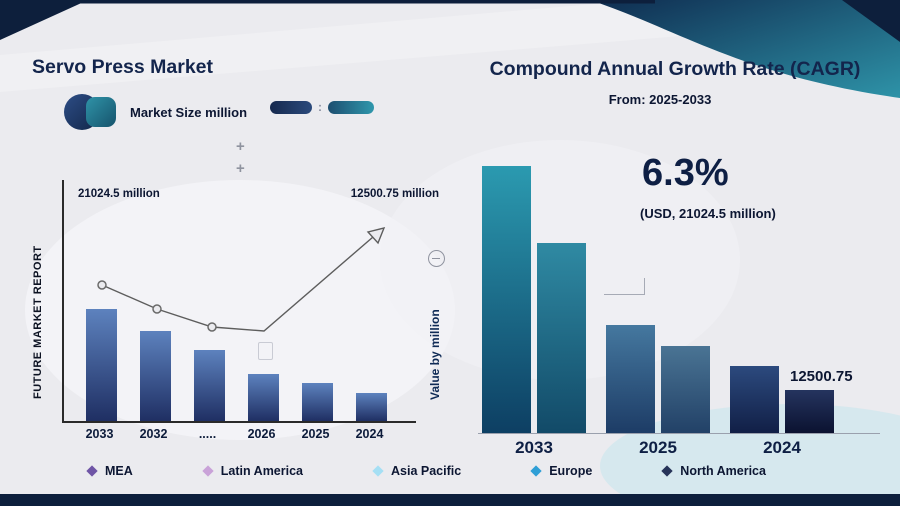  Describe the element at coordinates (119, 194) in the screenshot. I see `left-chart-max-label: 21024.5 million` at that location.